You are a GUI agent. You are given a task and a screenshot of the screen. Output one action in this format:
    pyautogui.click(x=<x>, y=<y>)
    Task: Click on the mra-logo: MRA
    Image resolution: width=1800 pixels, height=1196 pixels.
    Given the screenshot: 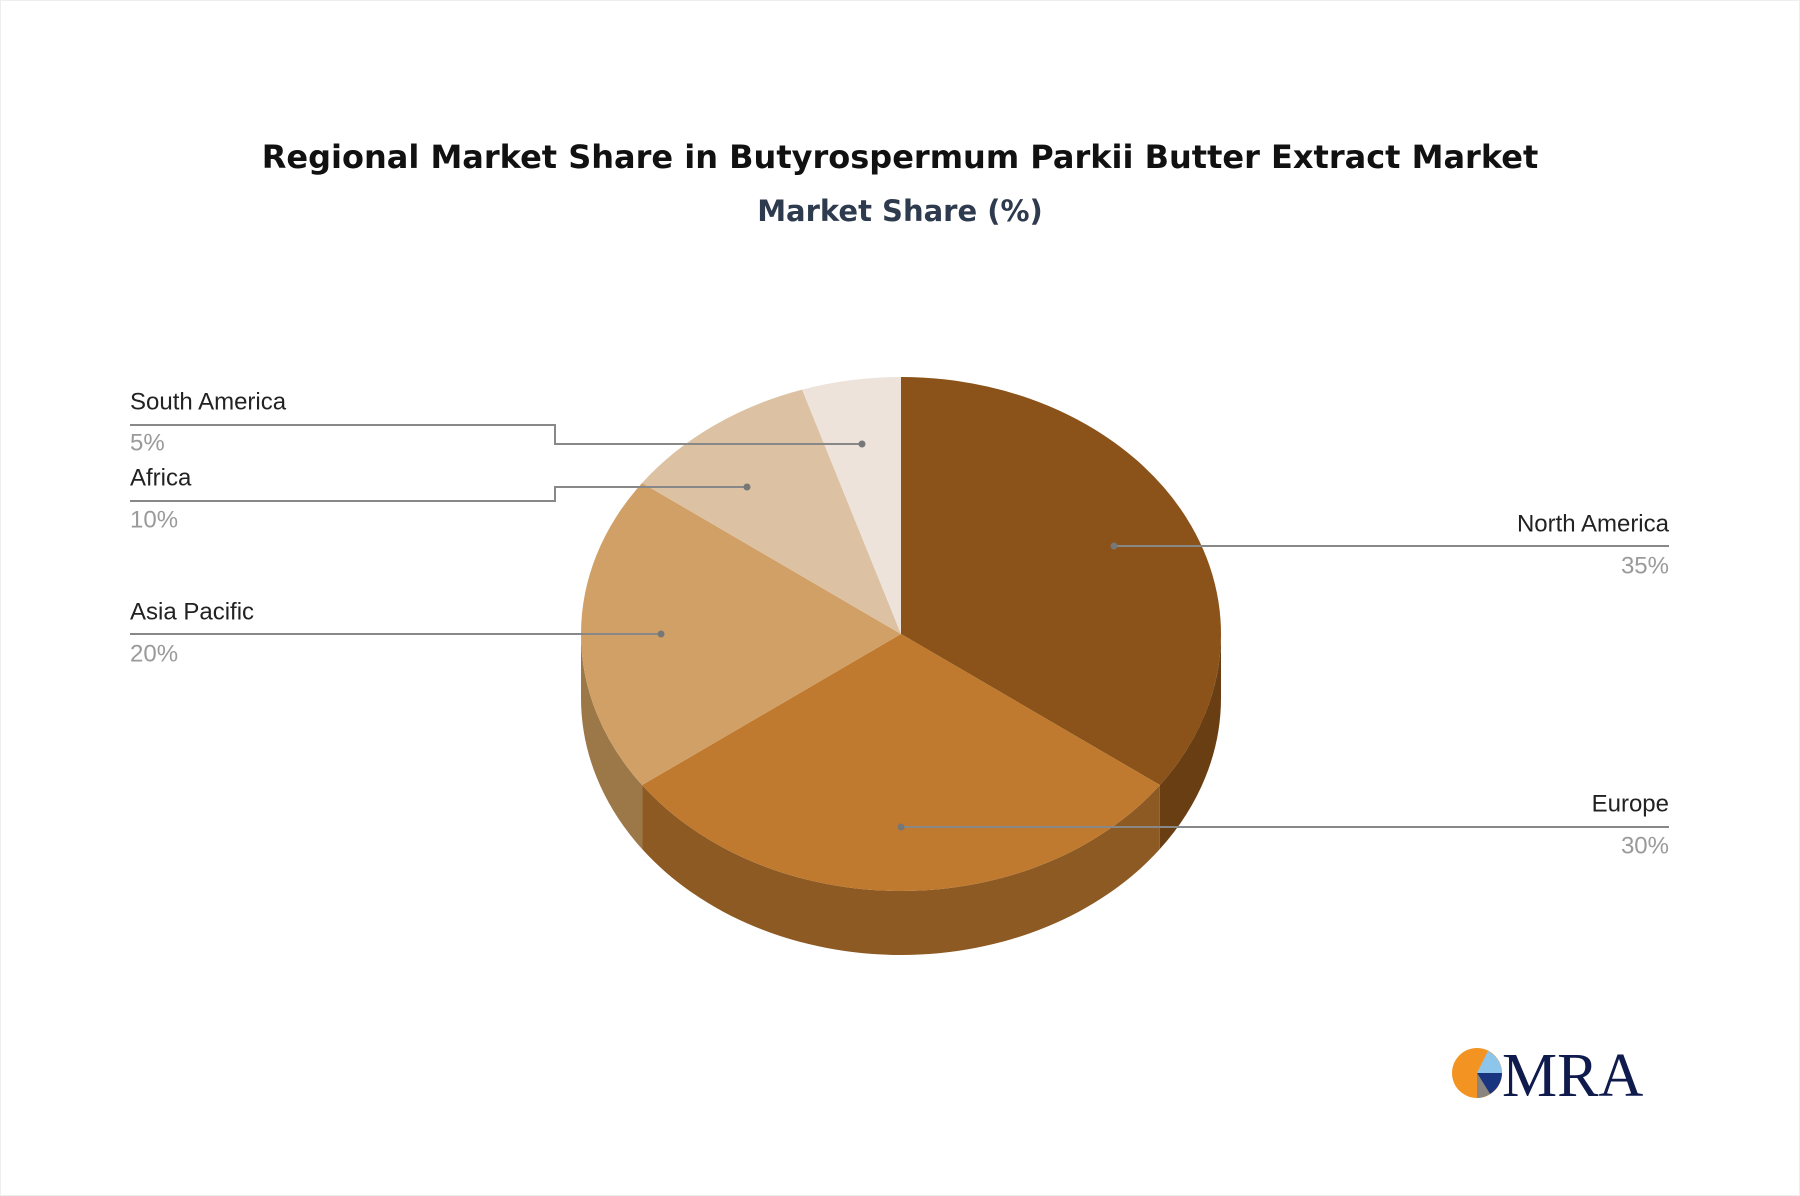 What is the action you would take?
    pyautogui.click(x=1547, y=1076)
    